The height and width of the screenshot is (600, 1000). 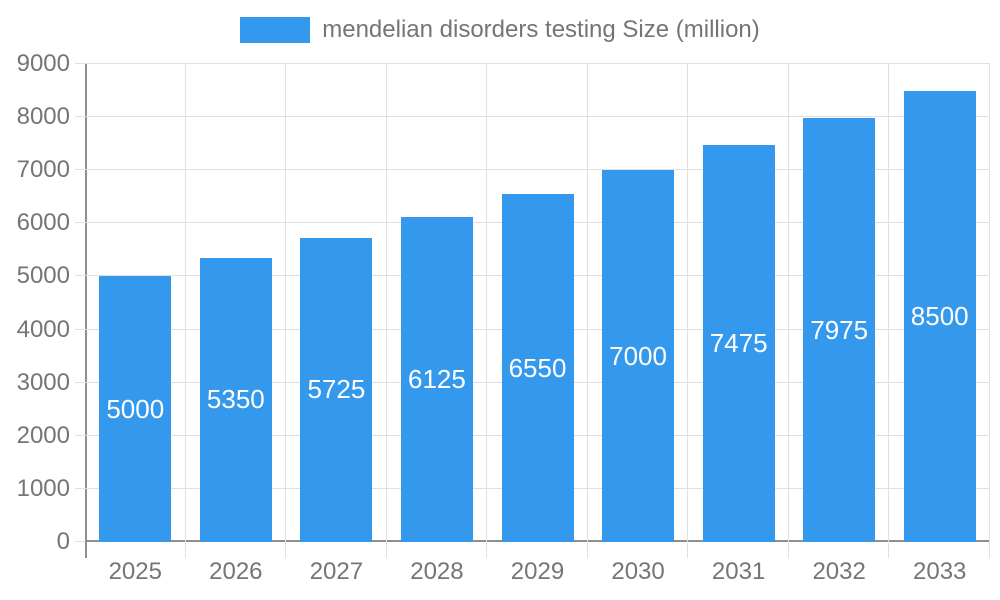 I want to click on x-axis-label: 2031, so click(x=738, y=571).